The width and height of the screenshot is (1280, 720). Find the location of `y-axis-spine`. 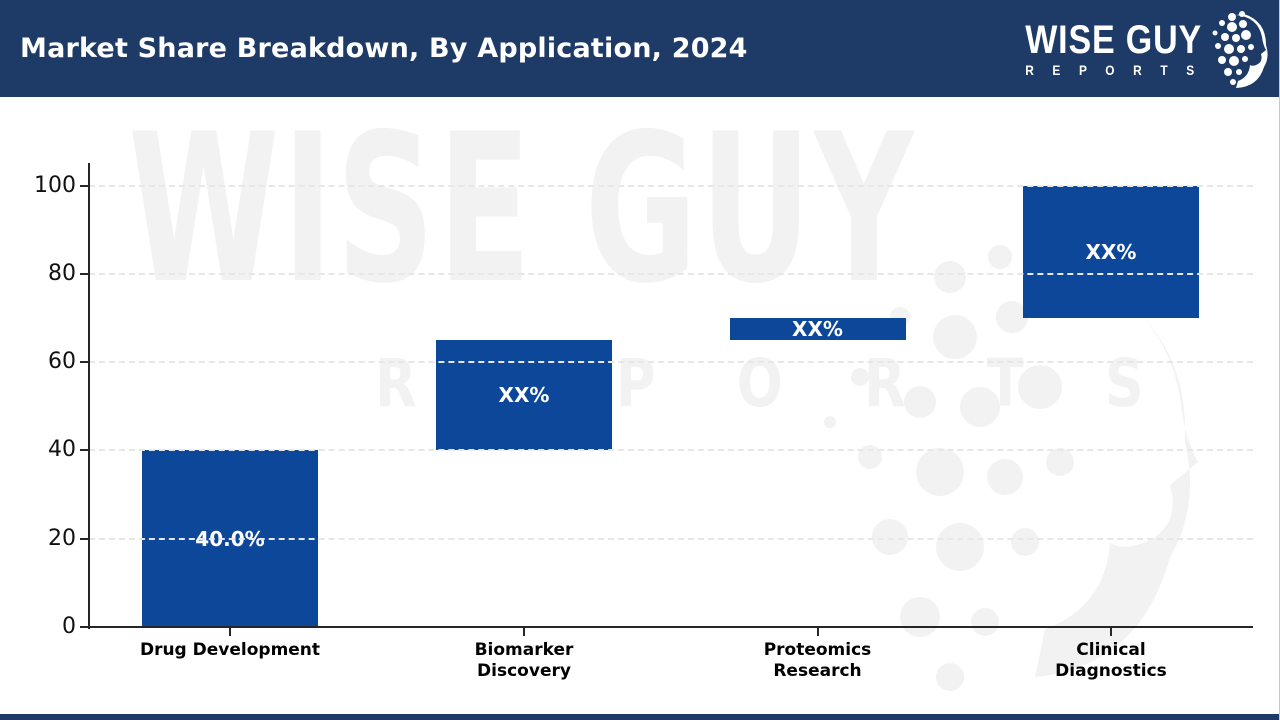

y-axis-spine is located at coordinates (89, 396).